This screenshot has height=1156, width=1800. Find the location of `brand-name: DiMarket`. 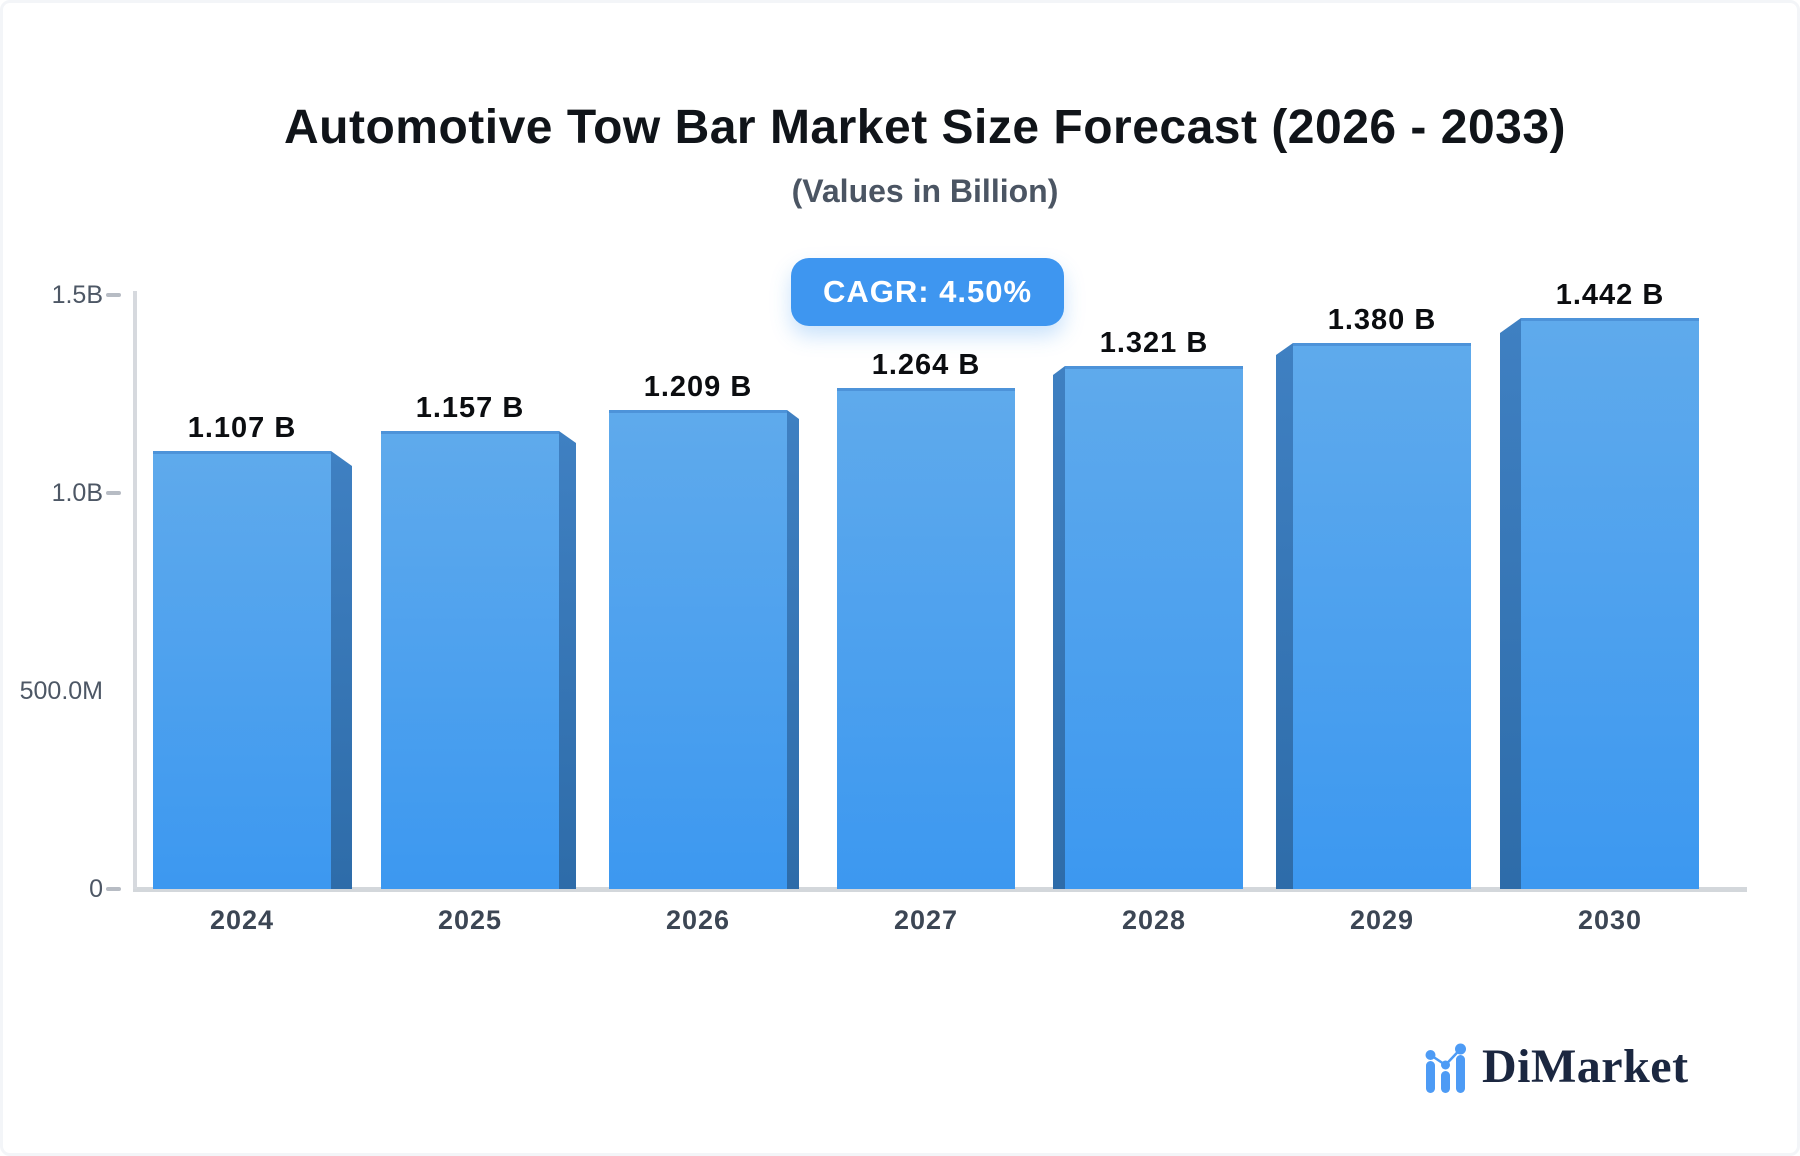

brand-name: DiMarket is located at coordinates (1585, 1066).